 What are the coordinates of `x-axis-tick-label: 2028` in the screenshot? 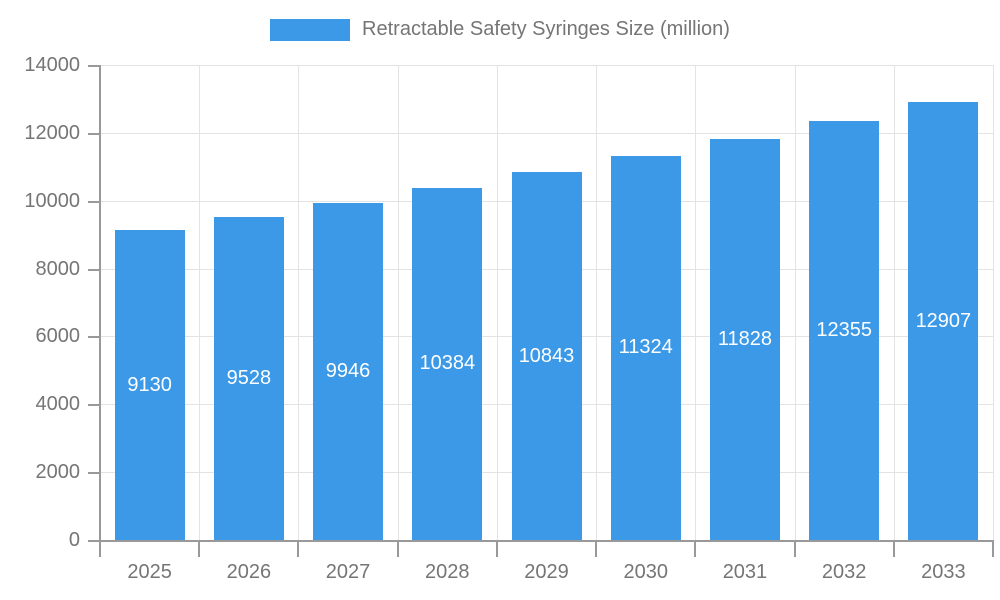 It's located at (447, 572).